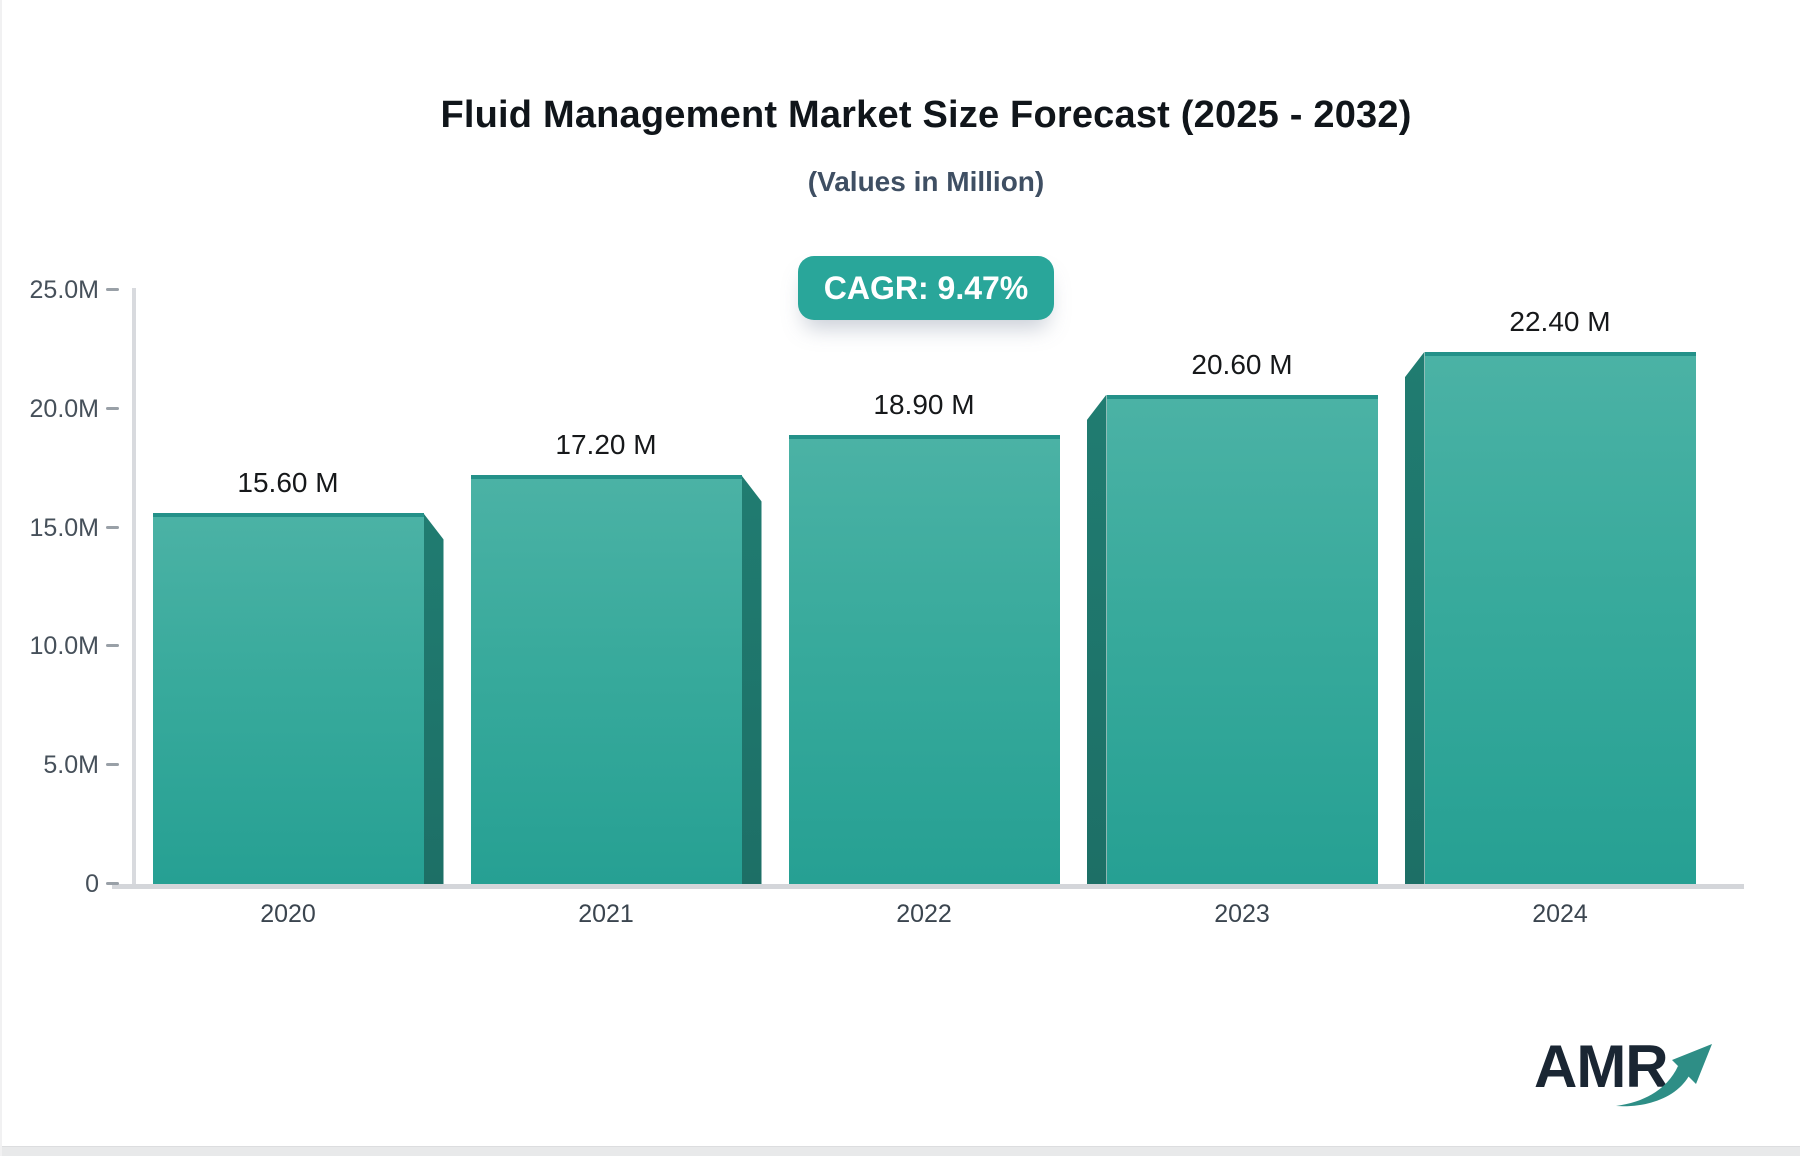 The width and height of the screenshot is (1800, 1156). I want to click on y-tick-label: 10.0M, so click(64, 646).